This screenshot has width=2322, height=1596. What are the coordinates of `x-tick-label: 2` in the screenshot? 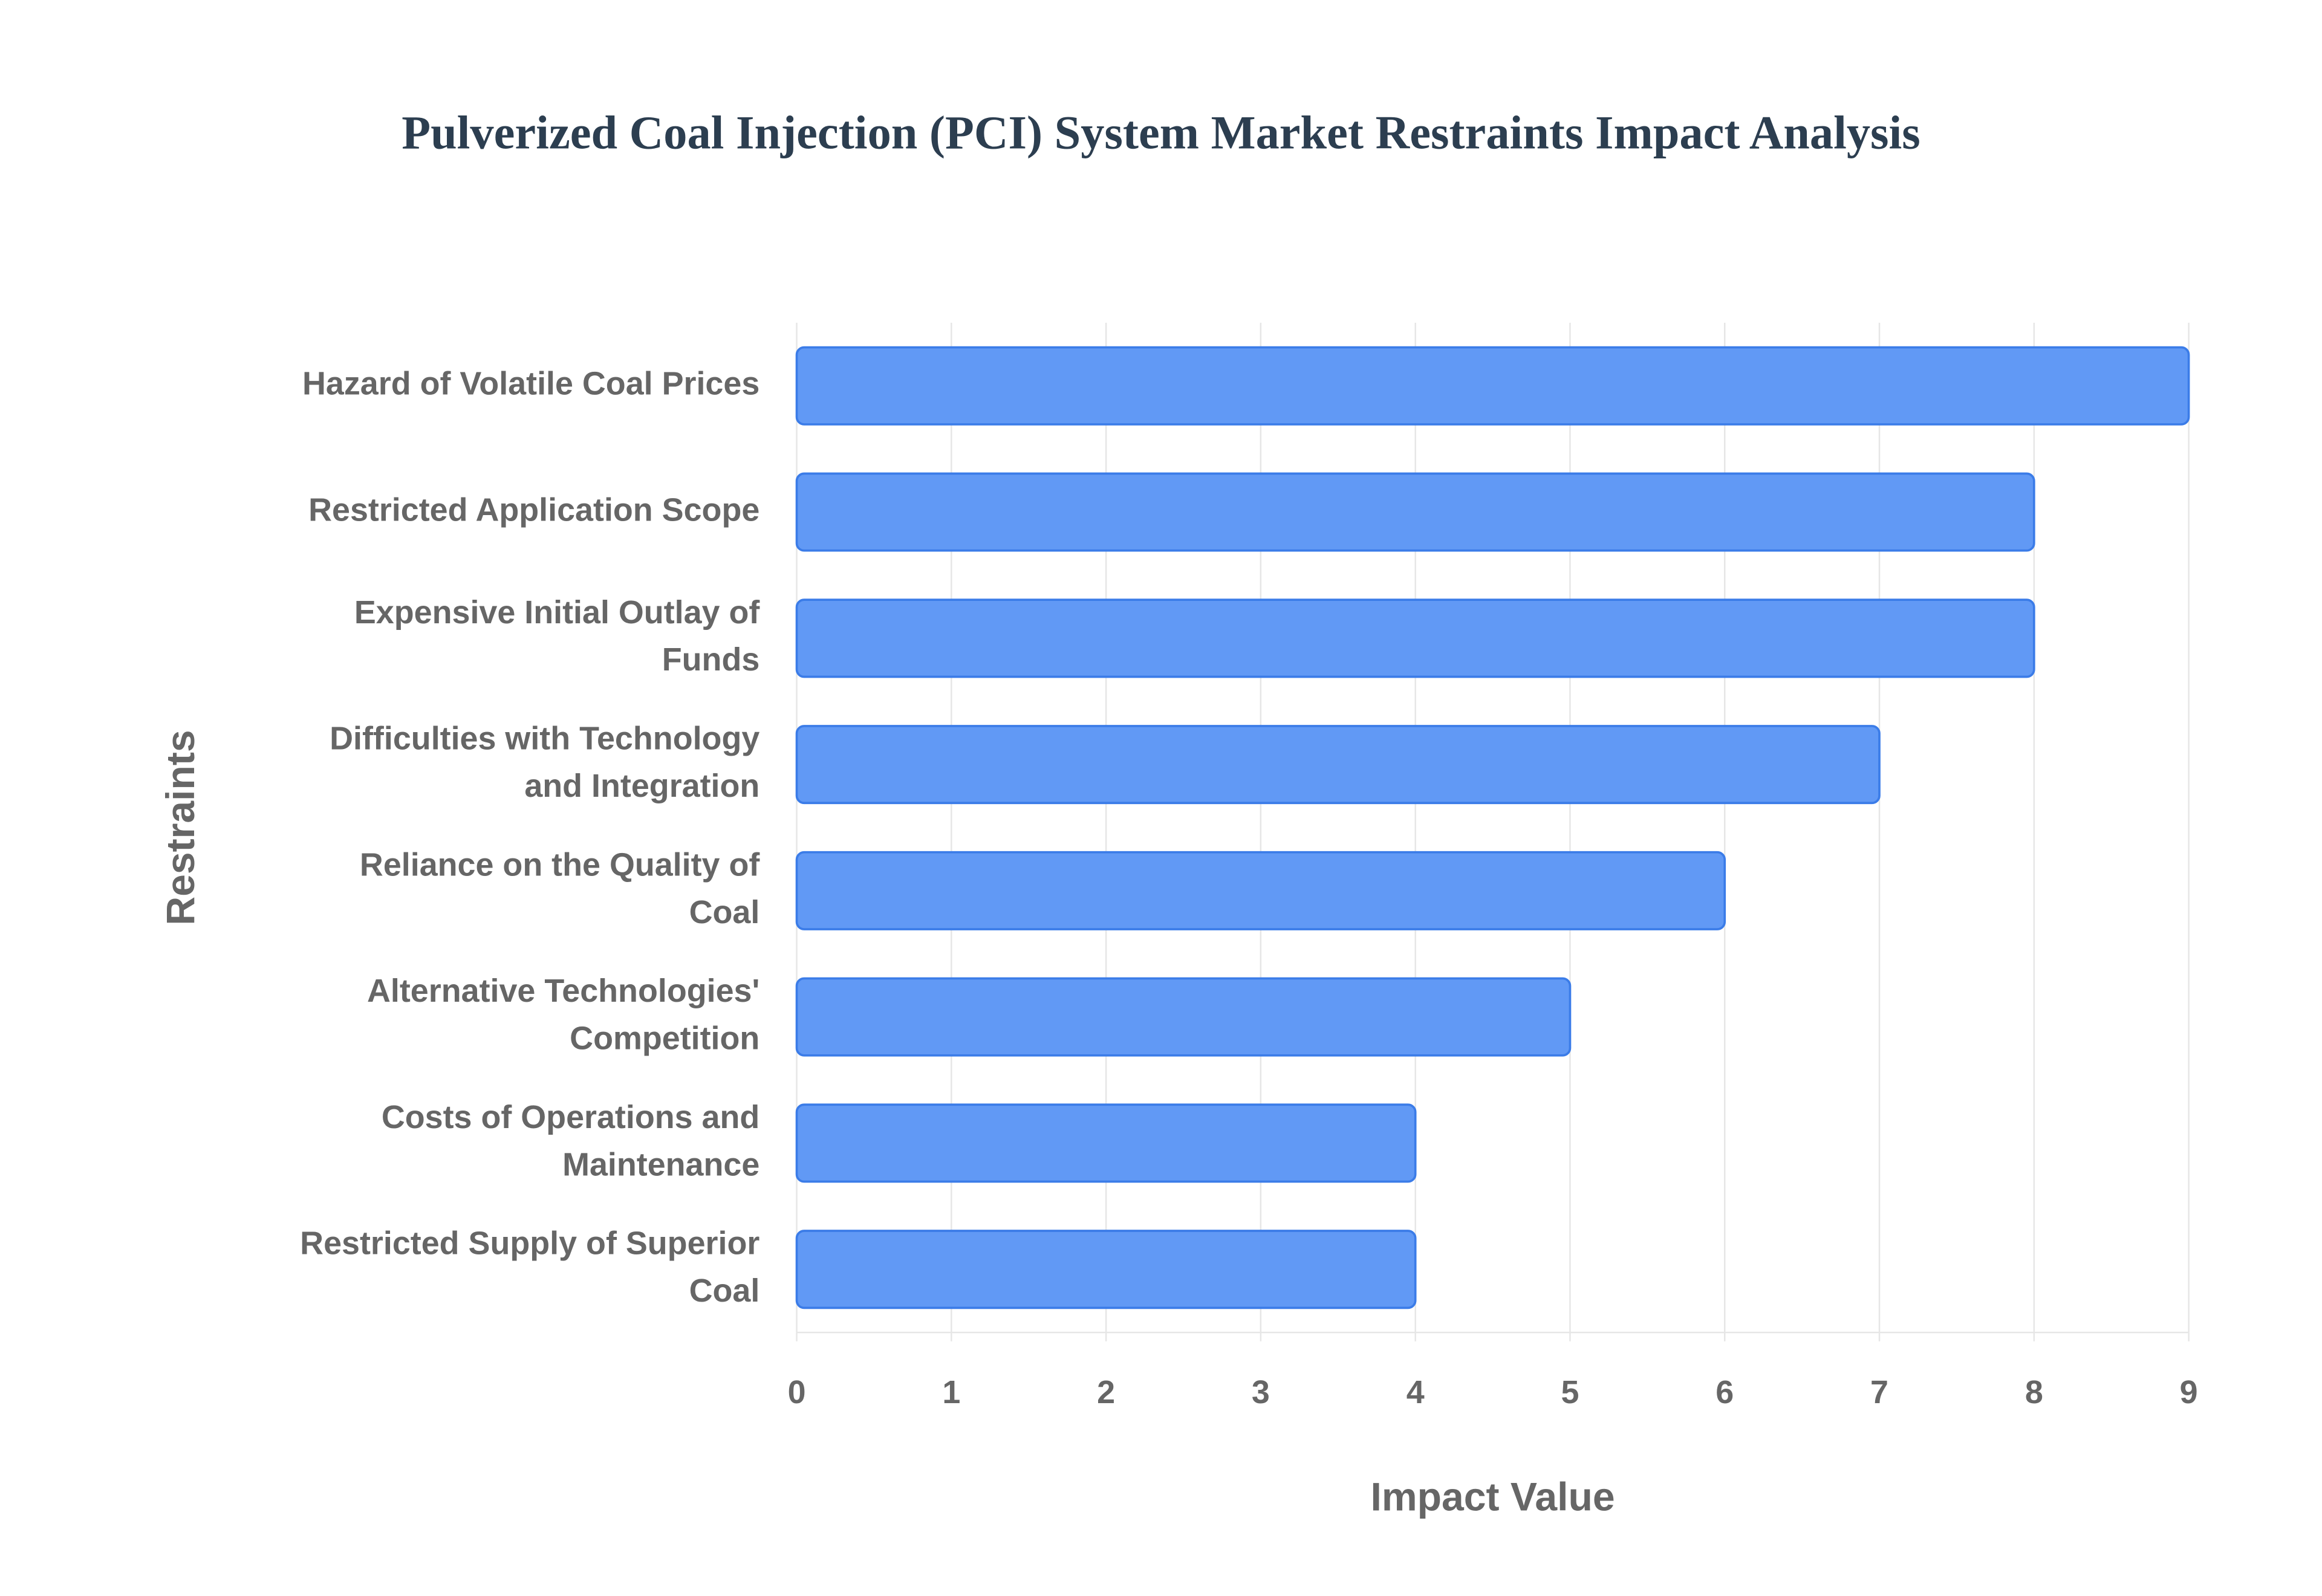 It's located at (1106, 1392).